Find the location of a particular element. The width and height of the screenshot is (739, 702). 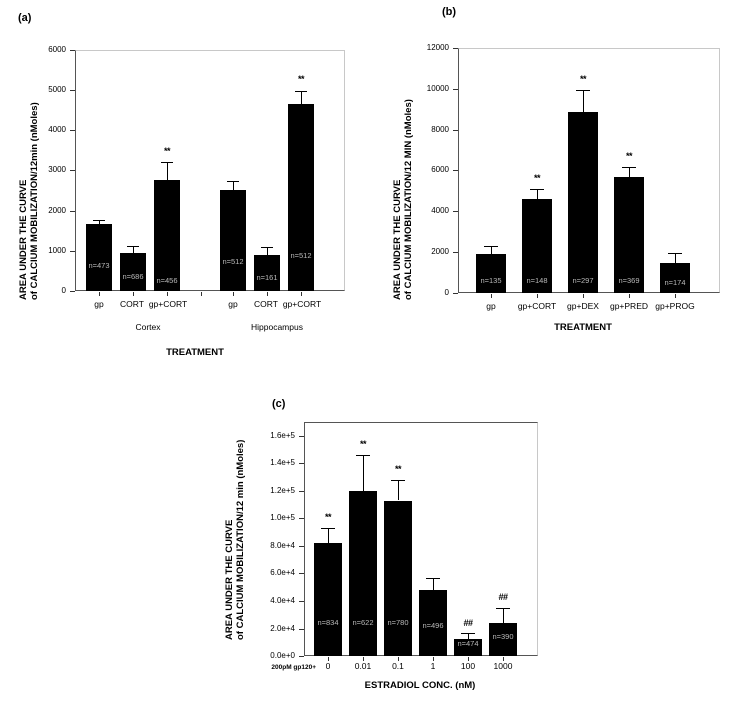

significance-hippocampus-gp-cort: ** is located at coordinates (301, 79).